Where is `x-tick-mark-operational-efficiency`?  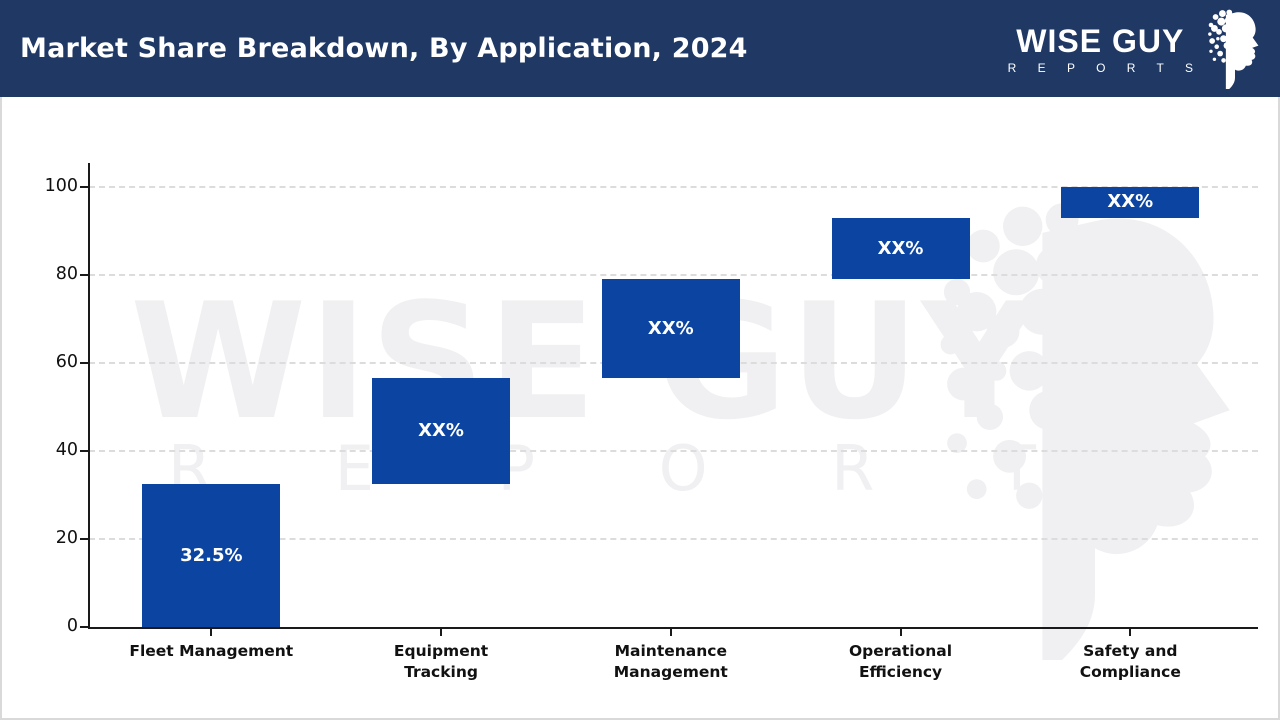 x-tick-mark-operational-efficiency is located at coordinates (900, 632).